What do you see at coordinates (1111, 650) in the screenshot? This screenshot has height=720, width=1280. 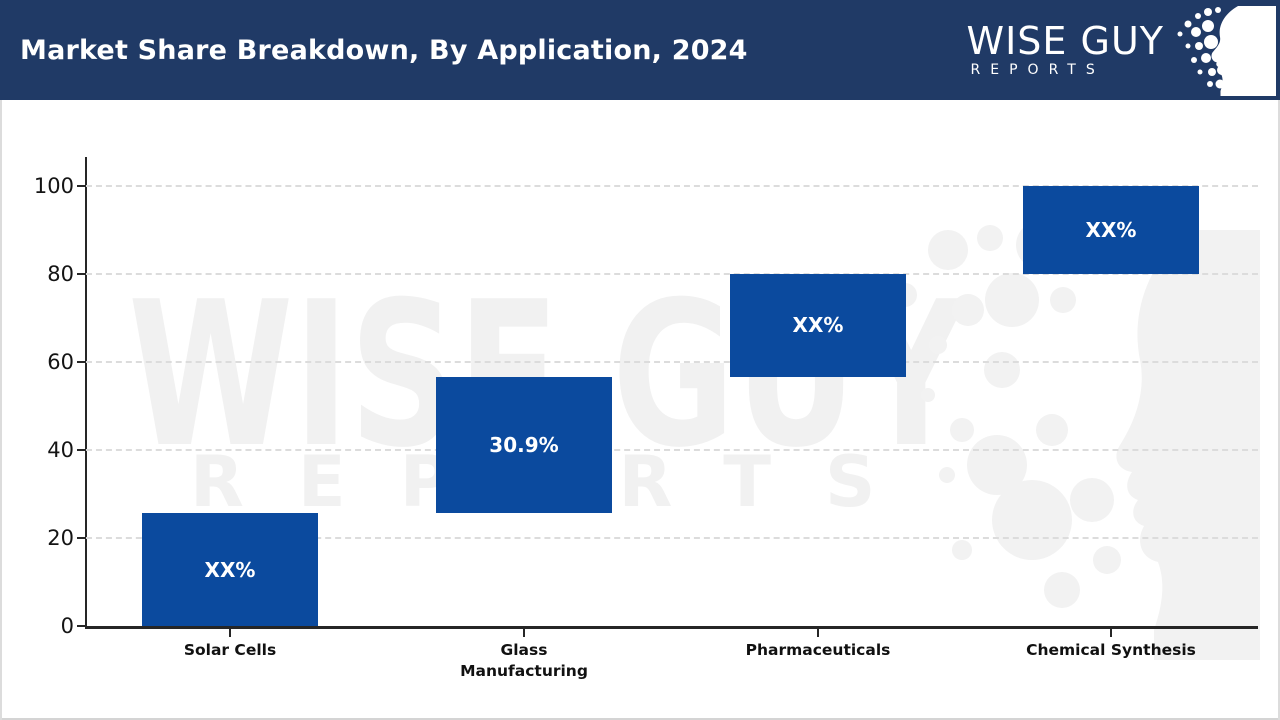 I see `x-category-label: Chemical Synthesis` at bounding box center [1111, 650].